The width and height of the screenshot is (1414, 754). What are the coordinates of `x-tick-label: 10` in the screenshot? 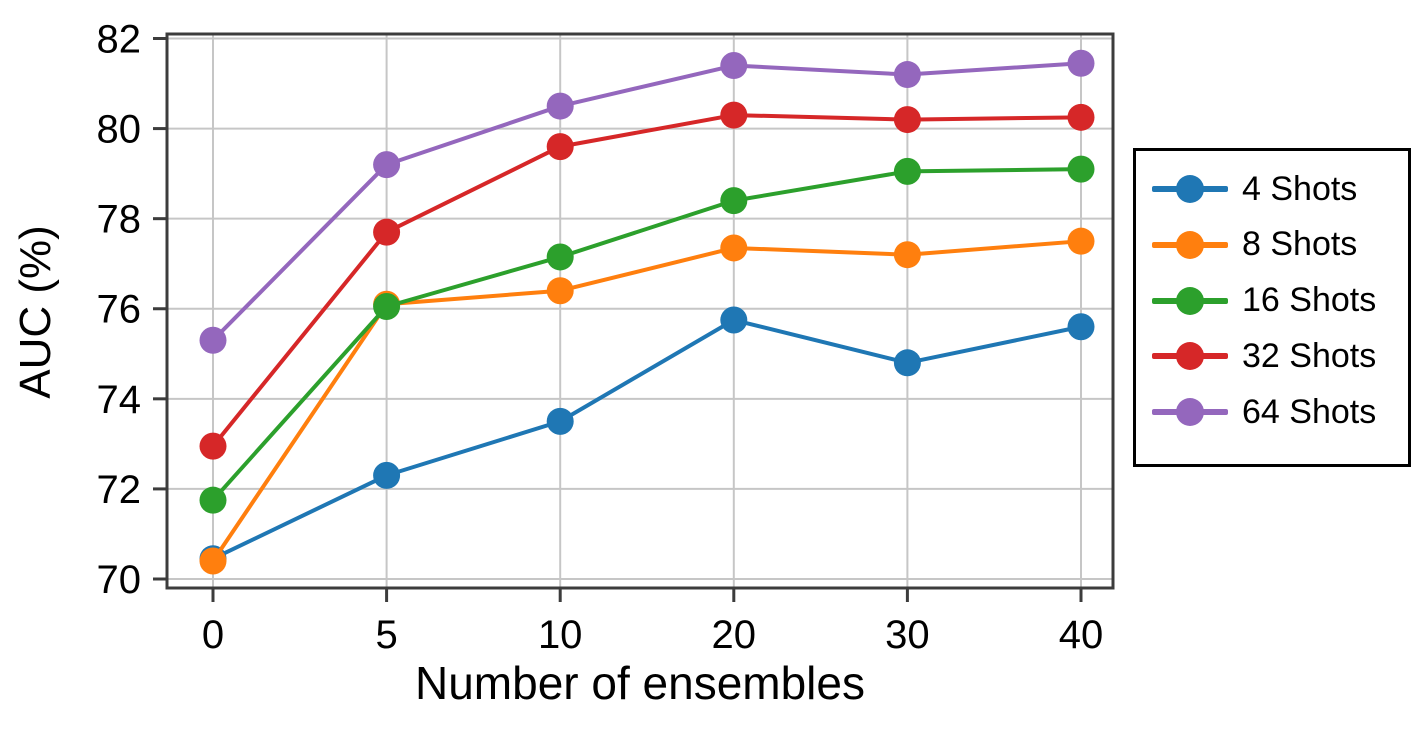 It's located at (560, 635).